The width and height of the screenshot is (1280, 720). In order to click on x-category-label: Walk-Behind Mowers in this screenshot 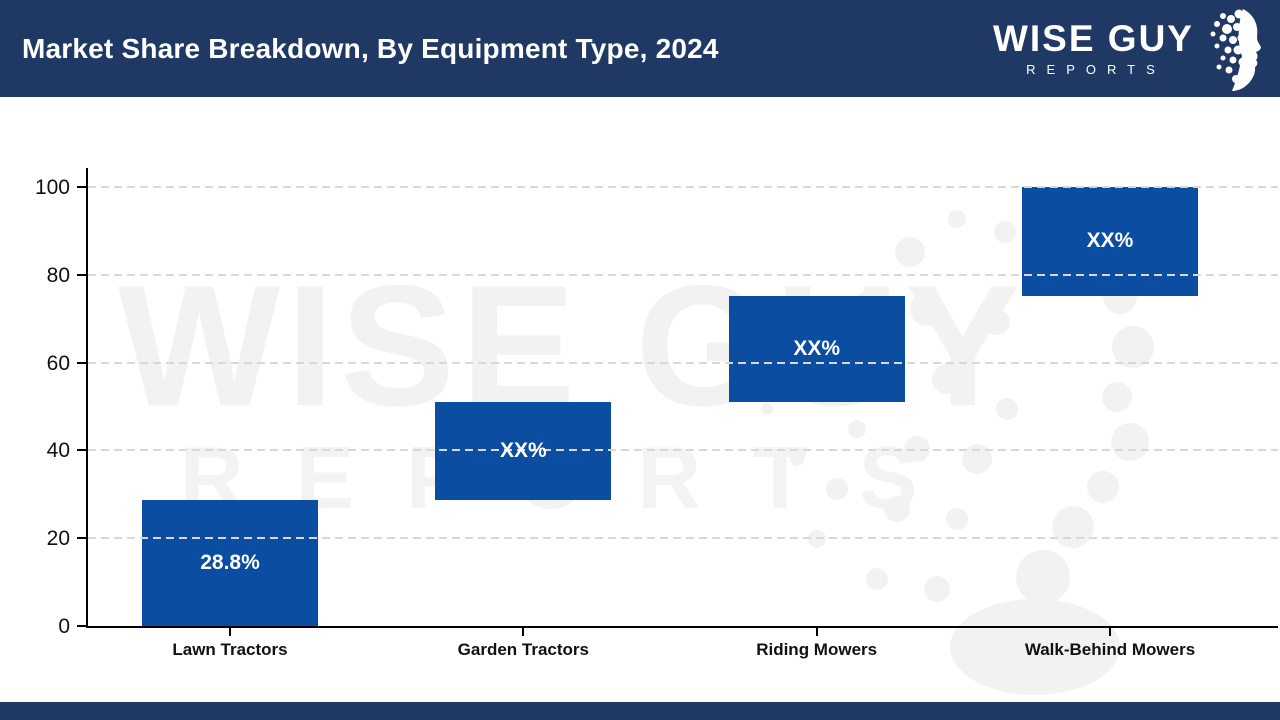, I will do `click(1110, 649)`.